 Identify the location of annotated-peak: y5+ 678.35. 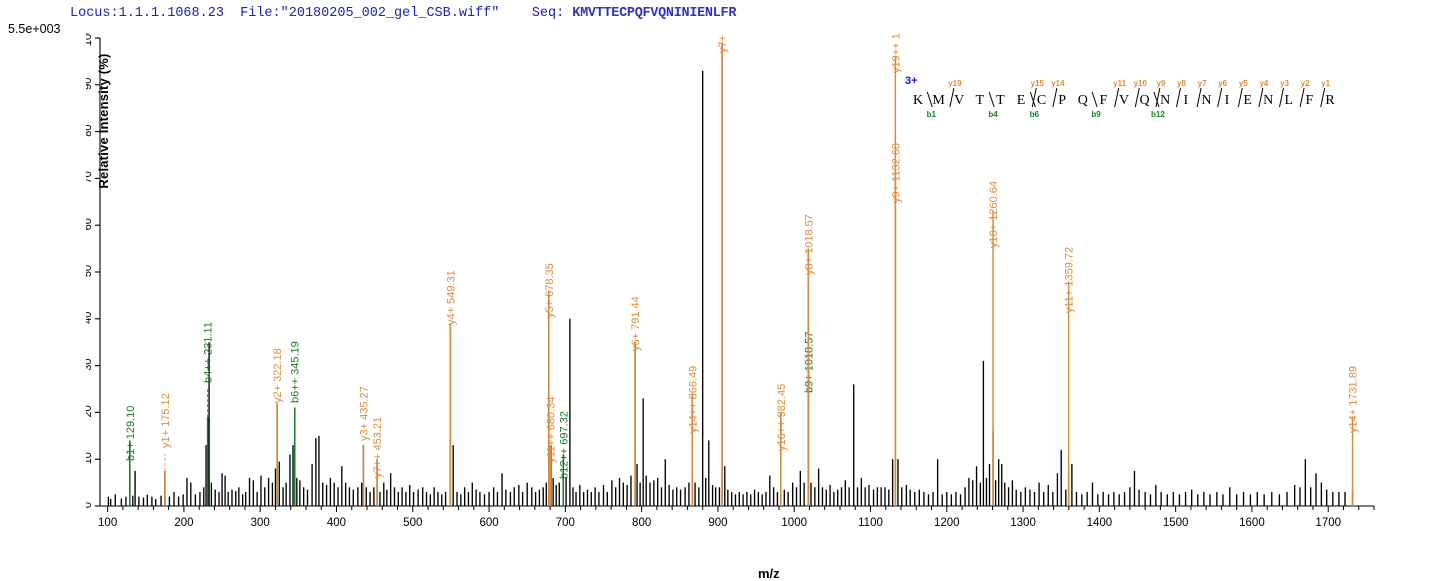
(550, 384).